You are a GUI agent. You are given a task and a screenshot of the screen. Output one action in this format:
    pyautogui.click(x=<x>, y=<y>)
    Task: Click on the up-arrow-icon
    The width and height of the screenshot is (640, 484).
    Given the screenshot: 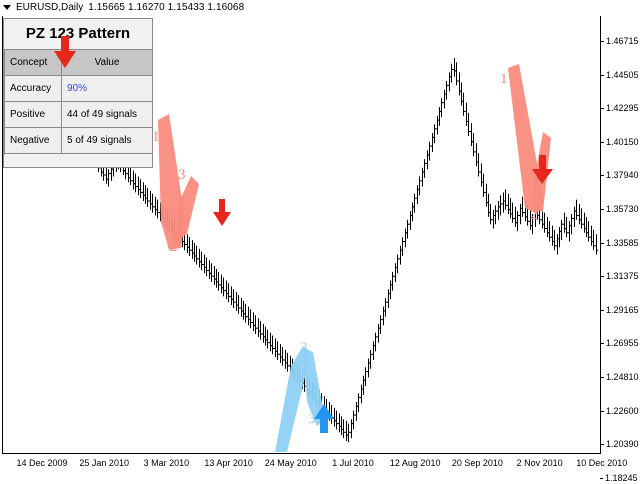 What is the action you would take?
    pyautogui.click(x=324, y=418)
    